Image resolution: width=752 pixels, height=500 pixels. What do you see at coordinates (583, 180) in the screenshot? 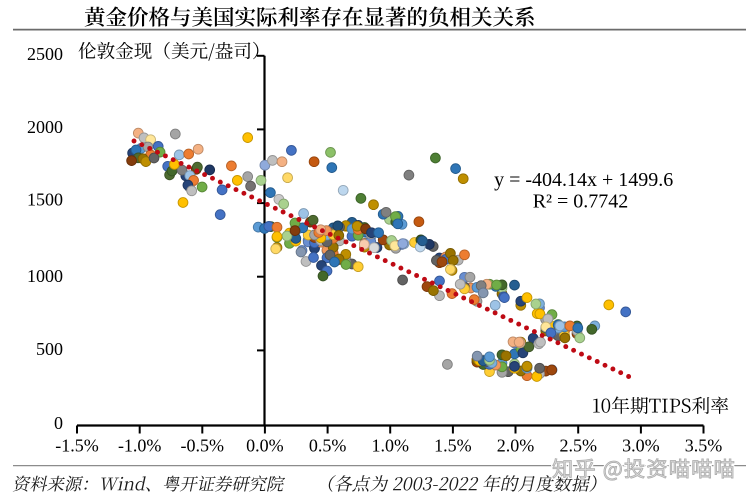
I see `svg-text: y = -404.14x + 1499.6` at bounding box center [583, 180].